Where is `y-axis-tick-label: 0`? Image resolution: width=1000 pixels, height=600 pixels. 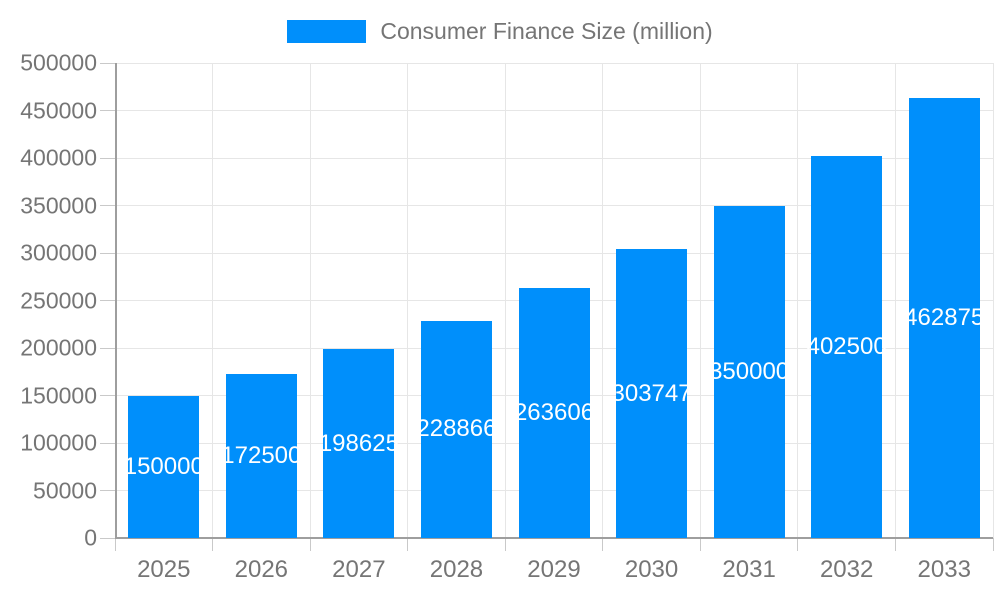 y-axis-tick-label: 0 is located at coordinates (90, 537).